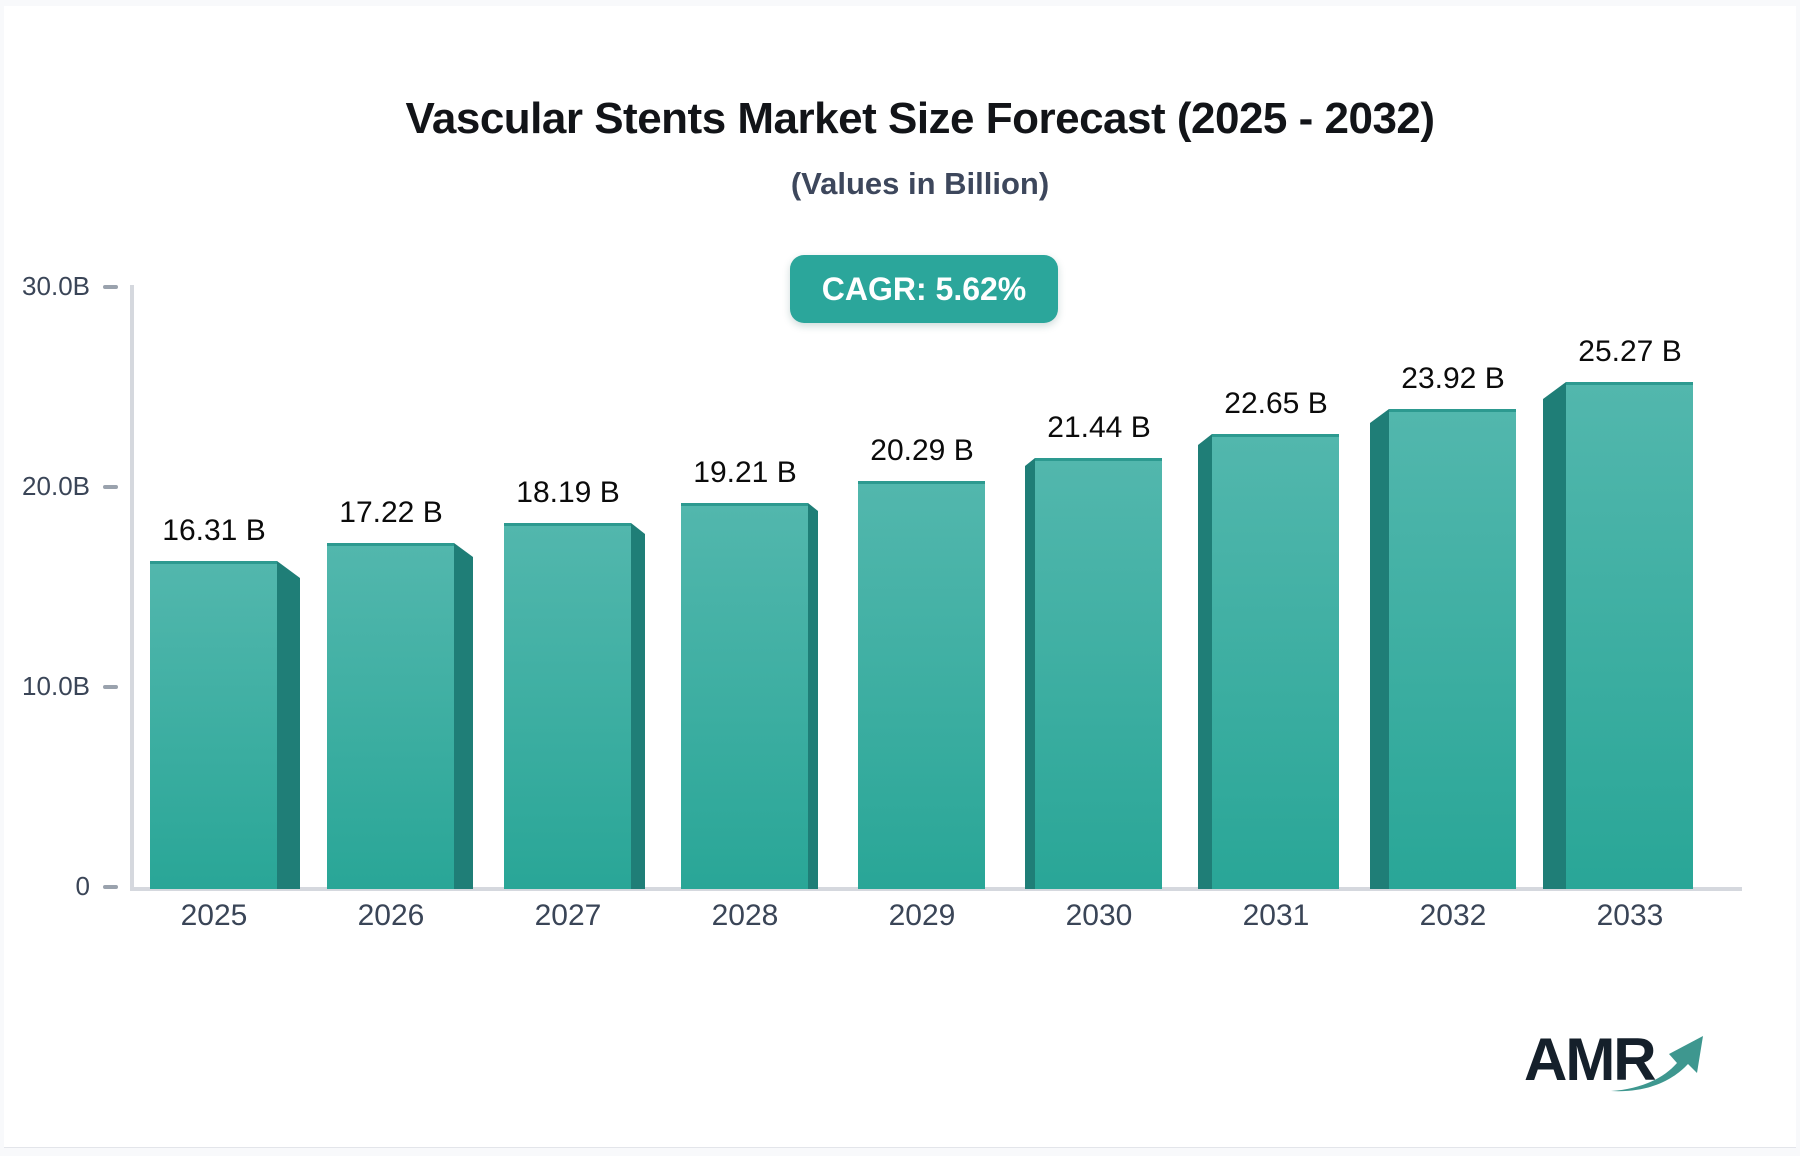 The height and width of the screenshot is (1156, 1800). What do you see at coordinates (463, 716) in the screenshot?
I see `bar-side-face-2026` at bounding box center [463, 716].